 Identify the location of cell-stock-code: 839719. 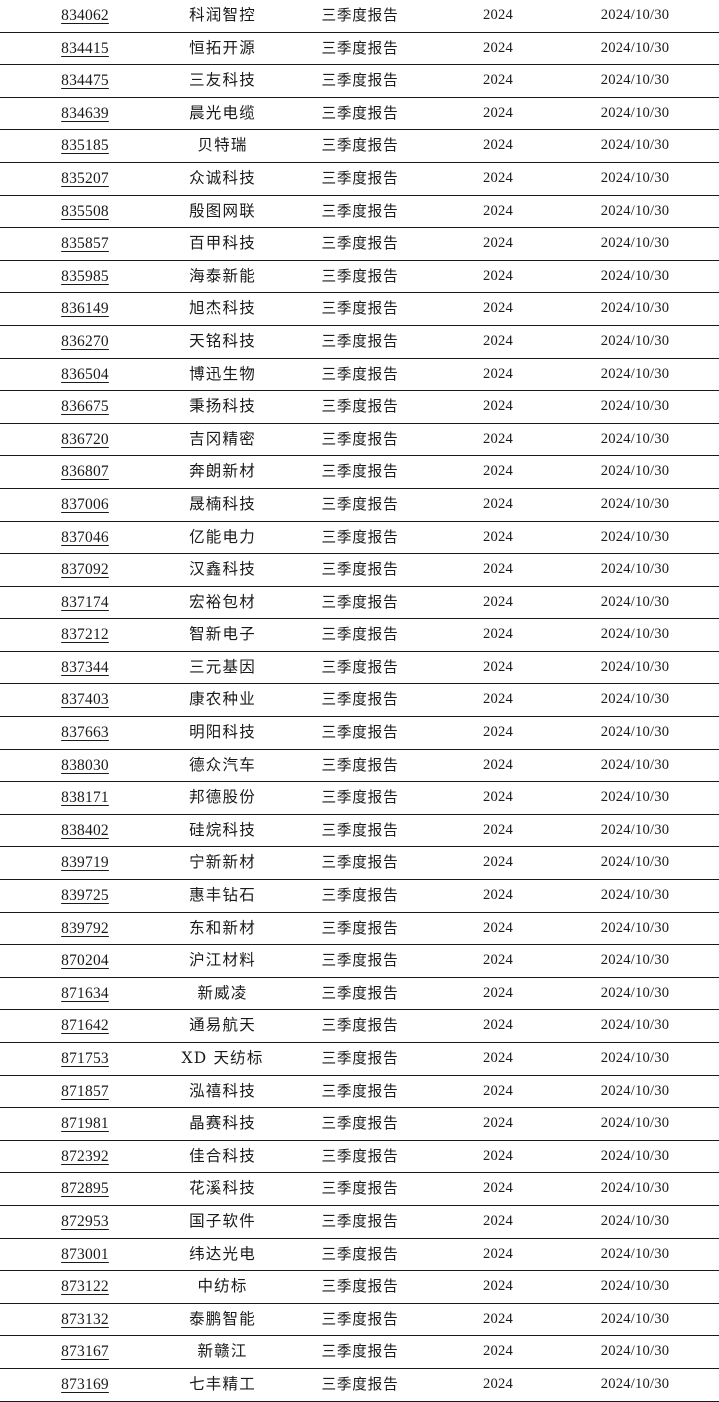
(85, 863).